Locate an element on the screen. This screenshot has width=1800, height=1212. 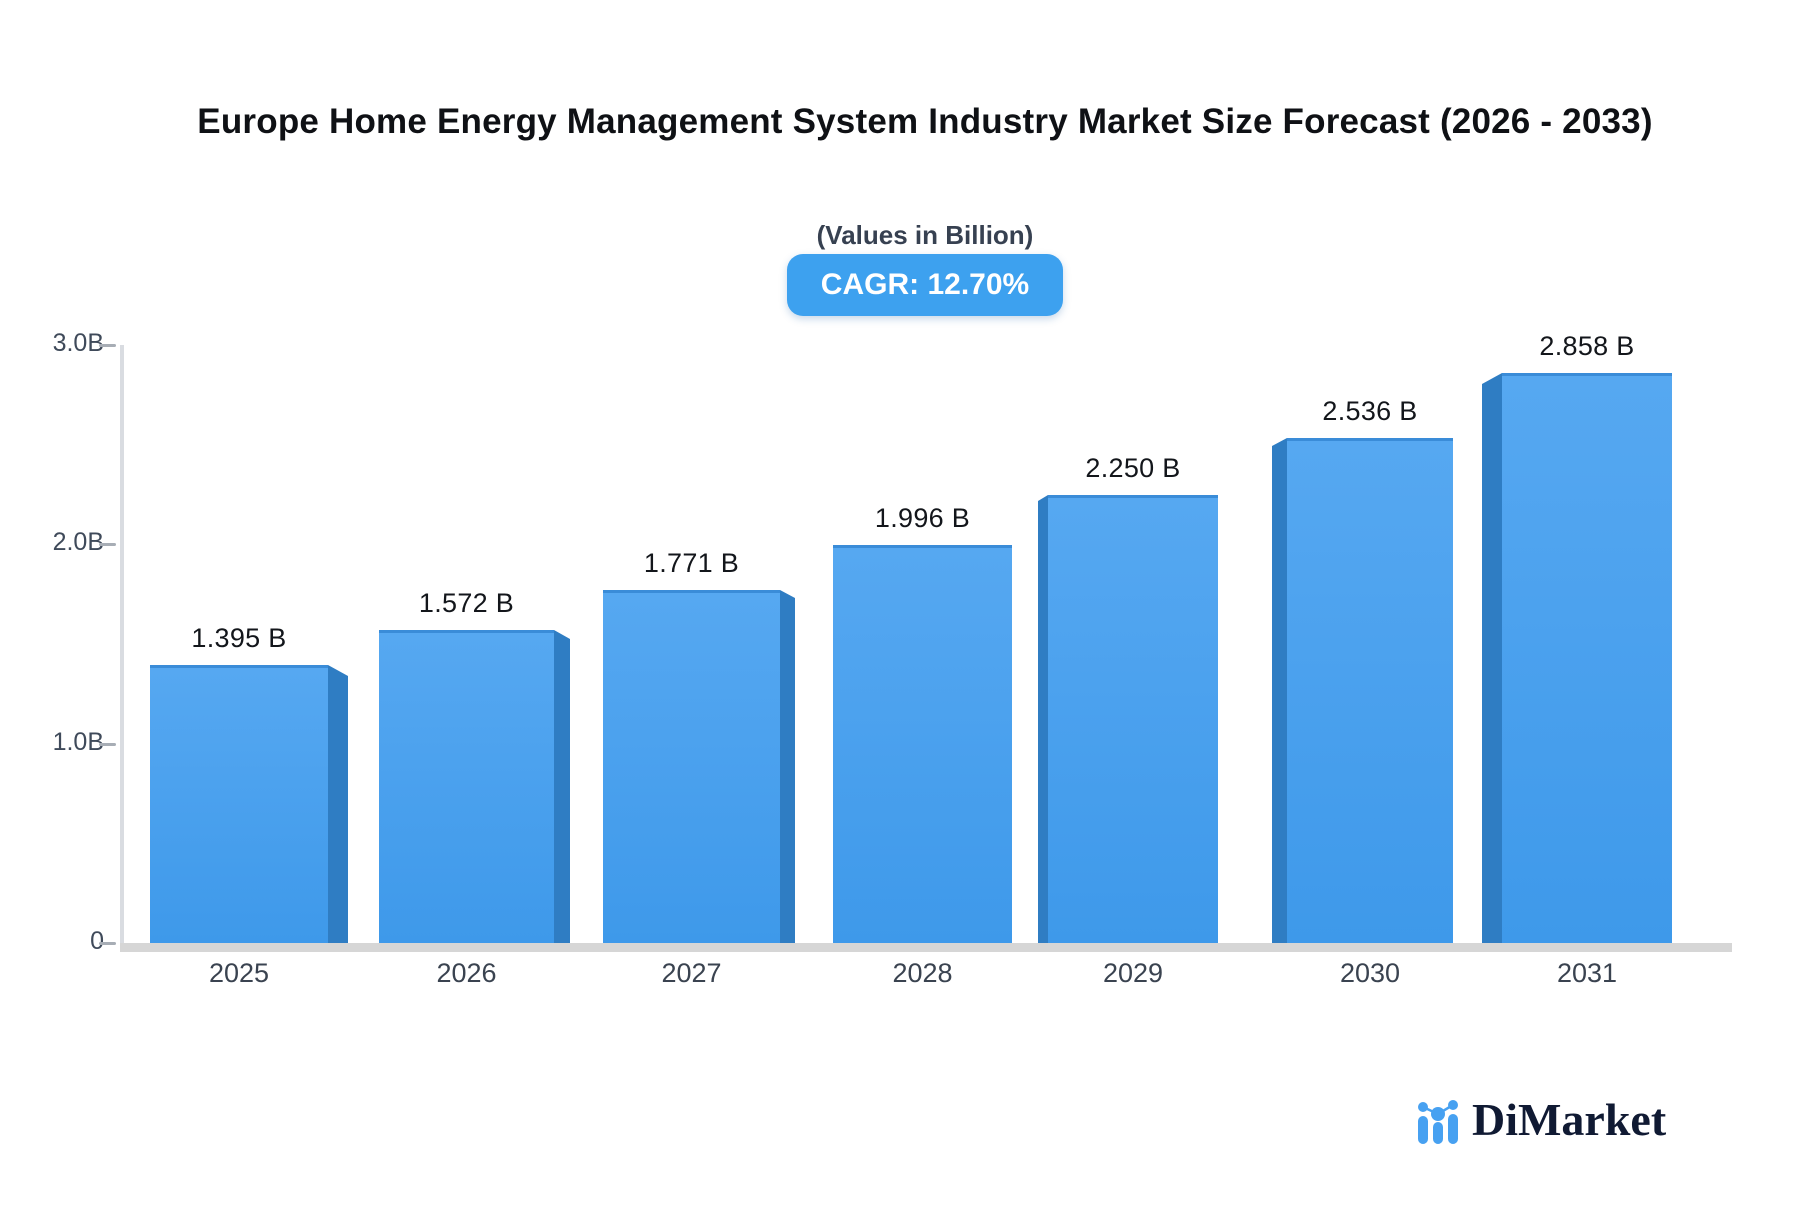
bar-2031 is located at coordinates (1587, 658).